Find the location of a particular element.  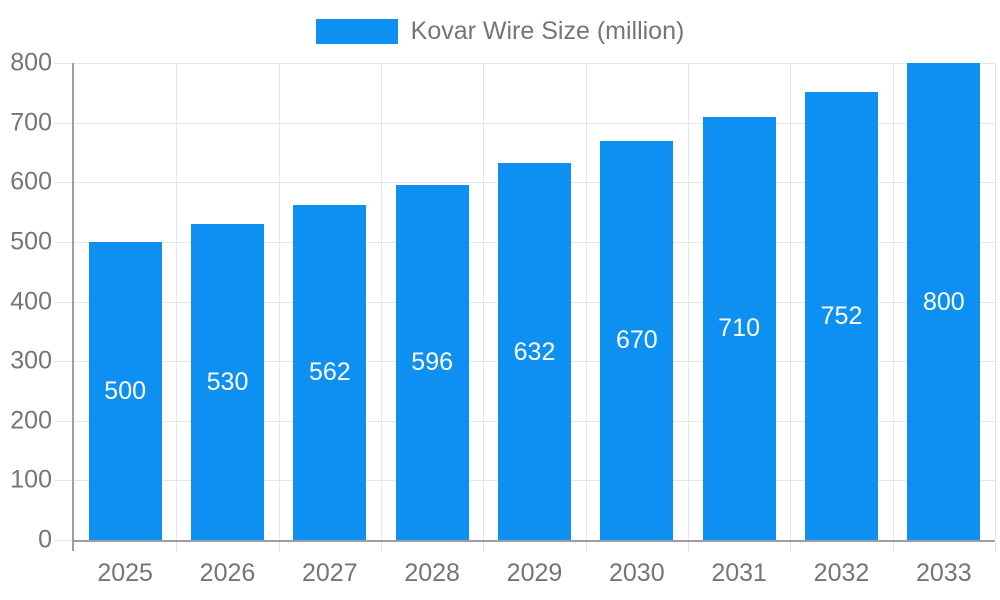

x-axis-tick-label: 2028 is located at coordinates (432, 573).